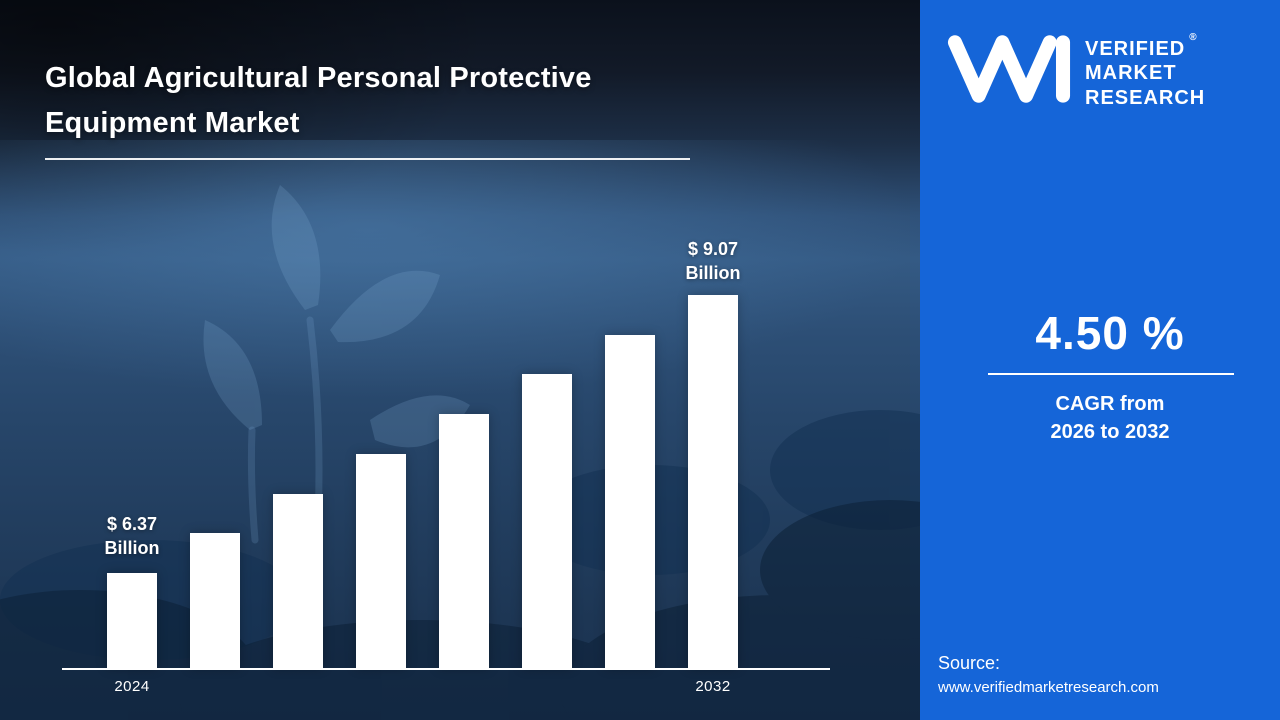 Image resolution: width=1280 pixels, height=720 pixels. What do you see at coordinates (1048, 687) in the screenshot?
I see `source-url: www.verifiedmarketresearch.com` at bounding box center [1048, 687].